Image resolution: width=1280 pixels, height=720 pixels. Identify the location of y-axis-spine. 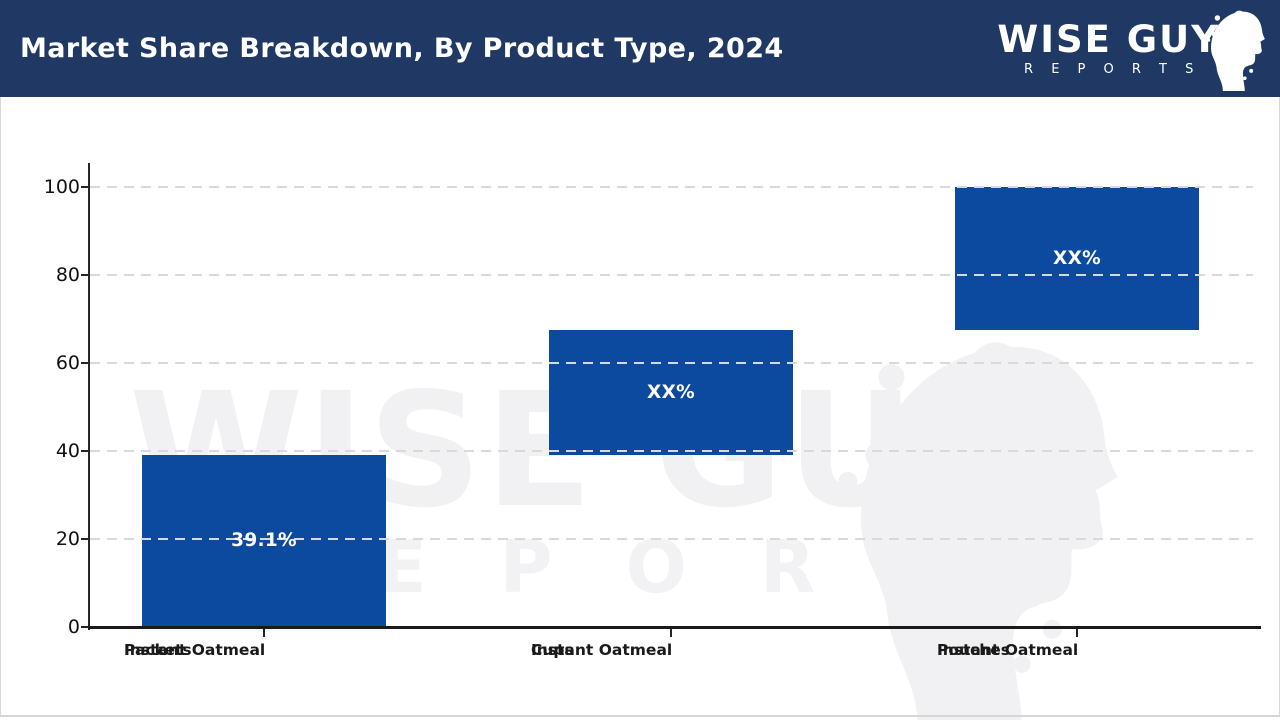
(89, 396).